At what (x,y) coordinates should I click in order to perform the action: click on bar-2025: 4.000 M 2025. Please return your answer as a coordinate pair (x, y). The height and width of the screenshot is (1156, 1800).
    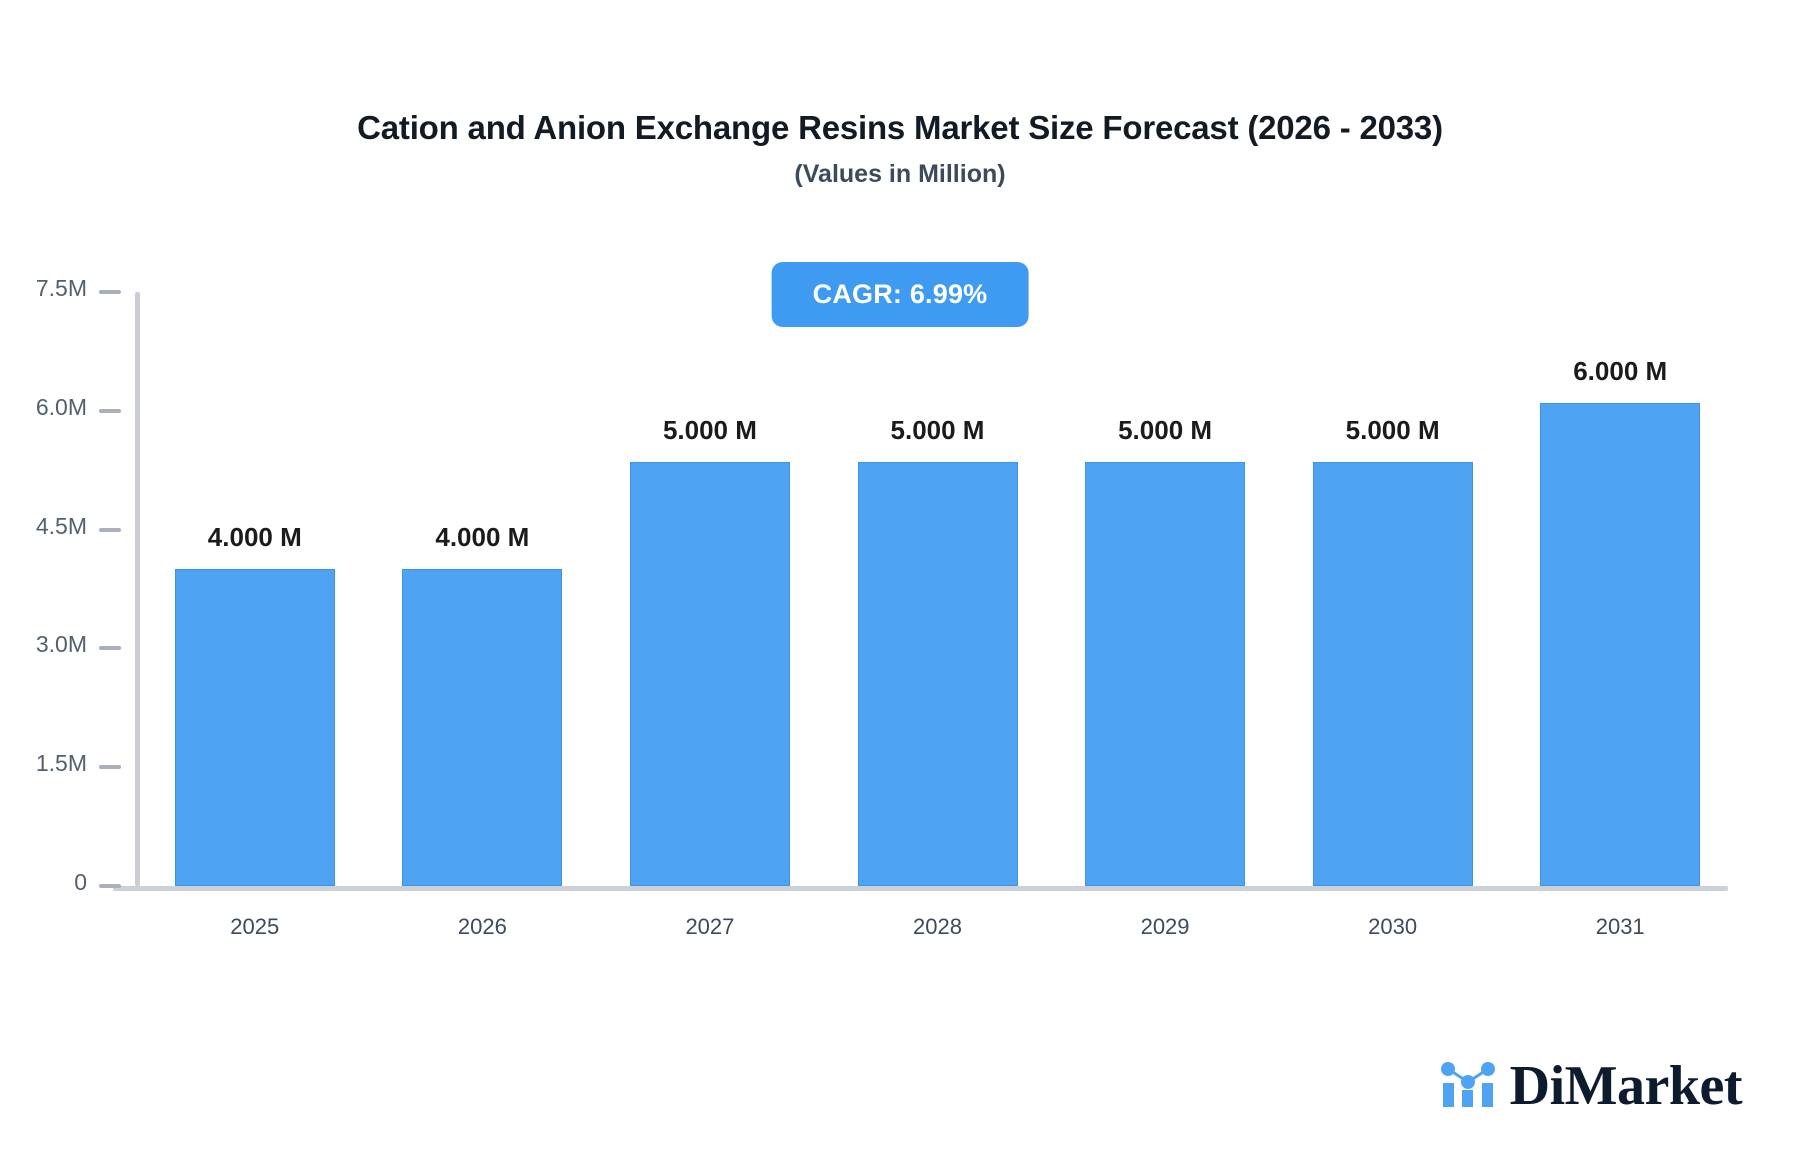
    Looking at the image, I should click on (254, 730).